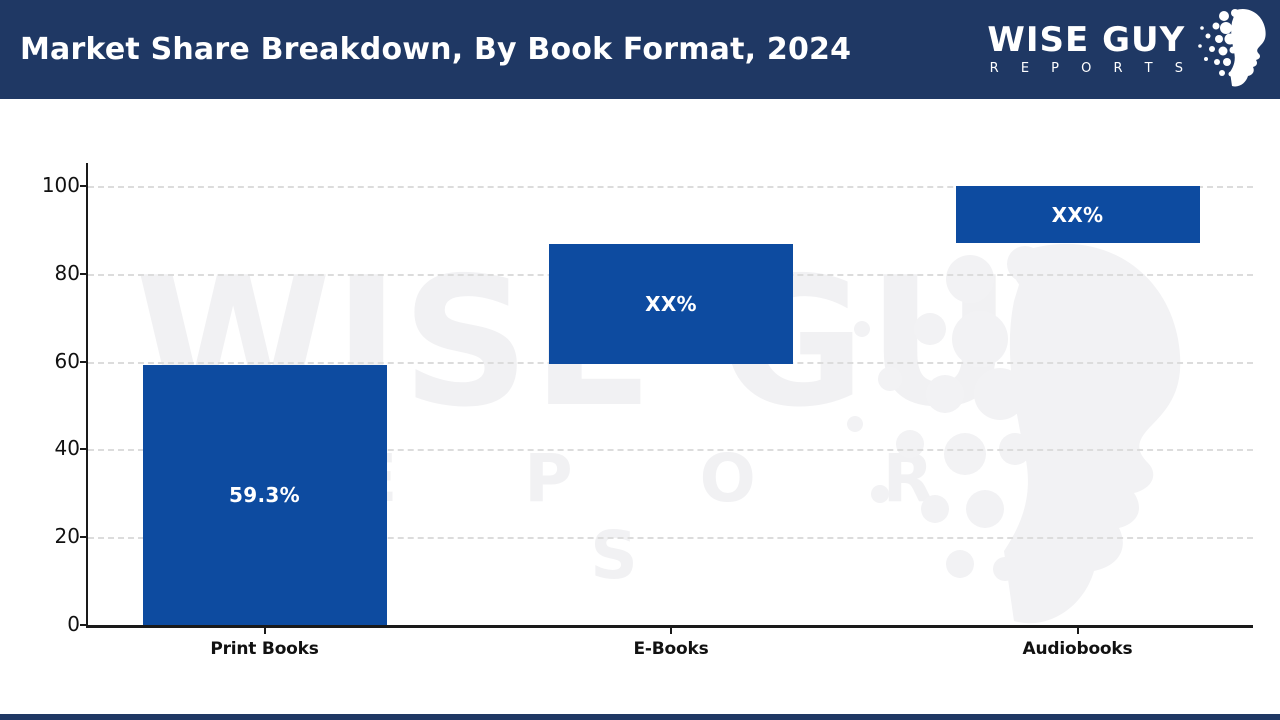 The width and height of the screenshot is (1280, 720). I want to click on x-tick-label-audiobooks: Audiobooks, so click(1077, 649).